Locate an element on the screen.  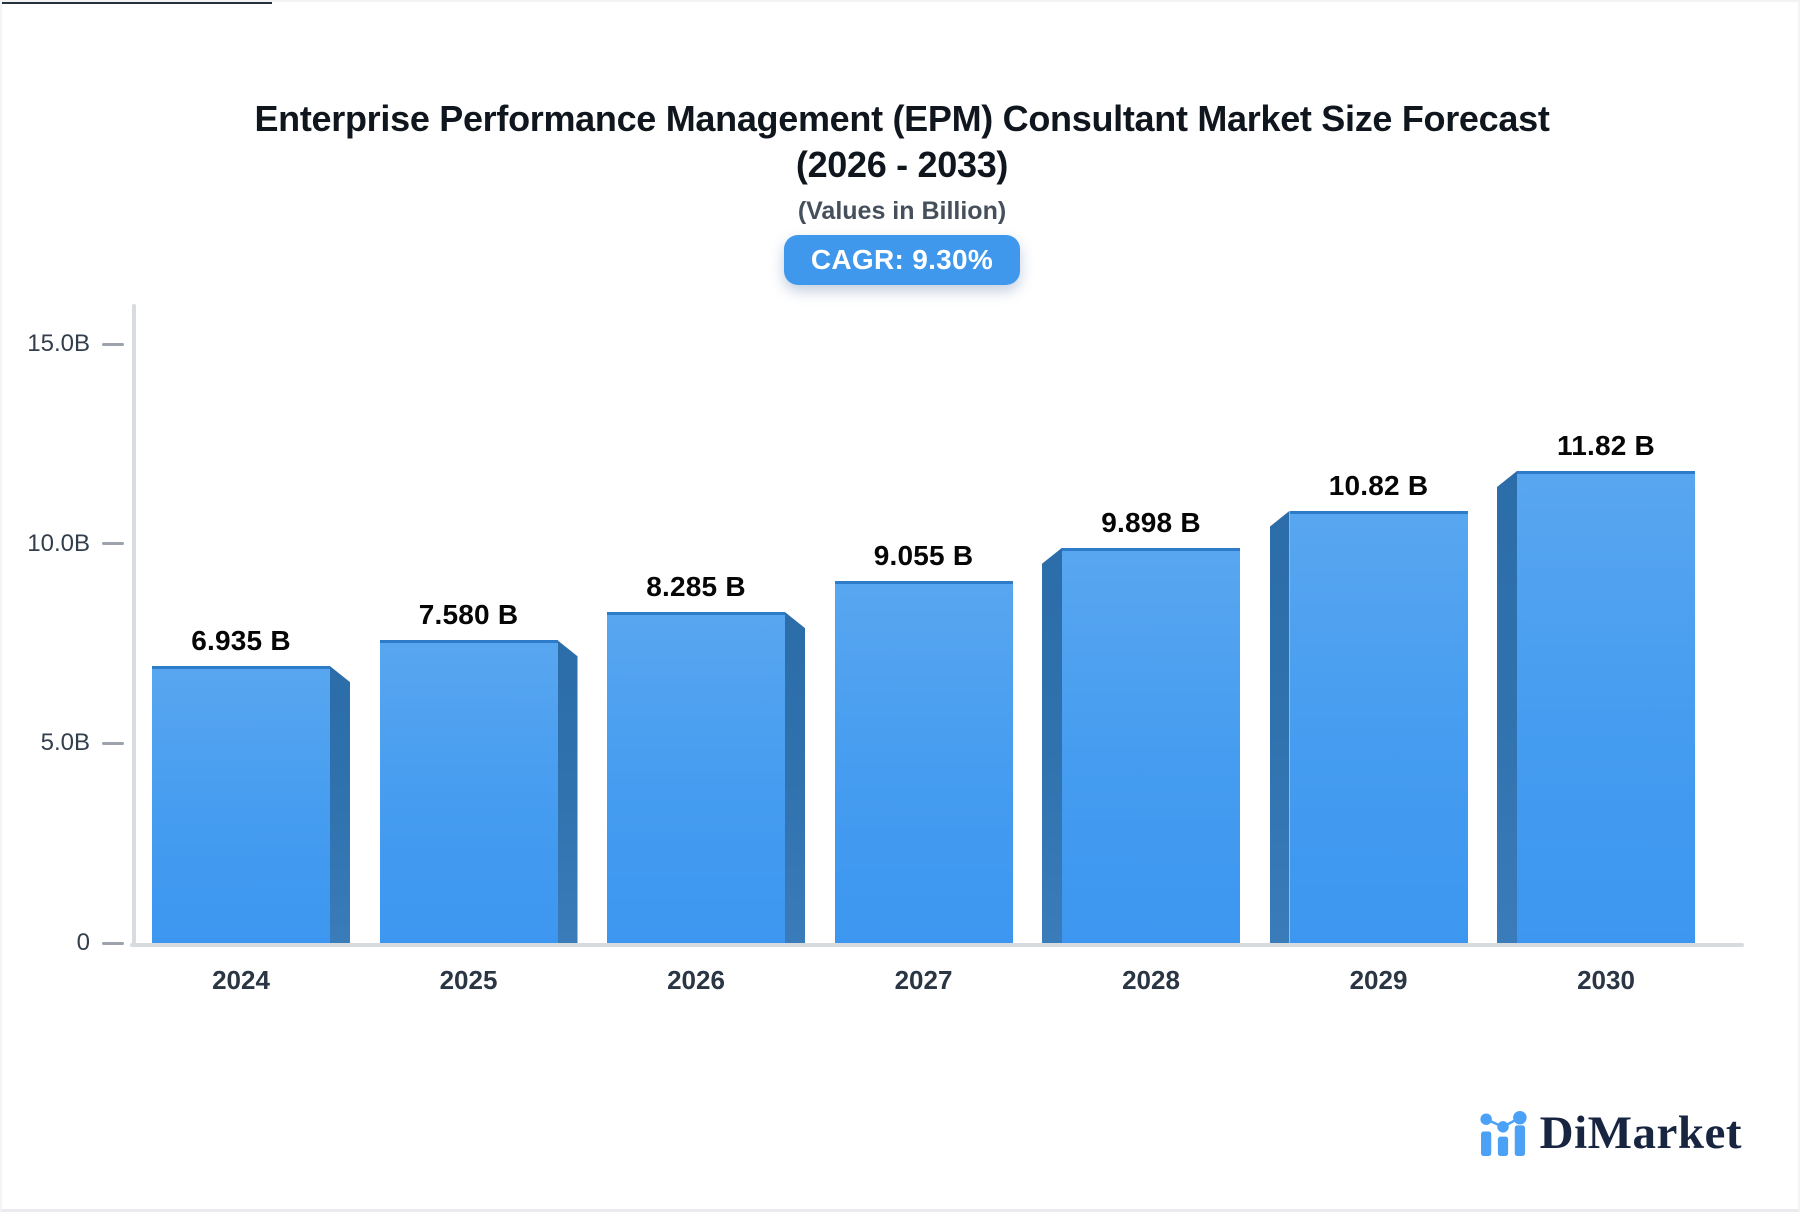
bar-value-label: 9.055 B is located at coordinates (923, 556).